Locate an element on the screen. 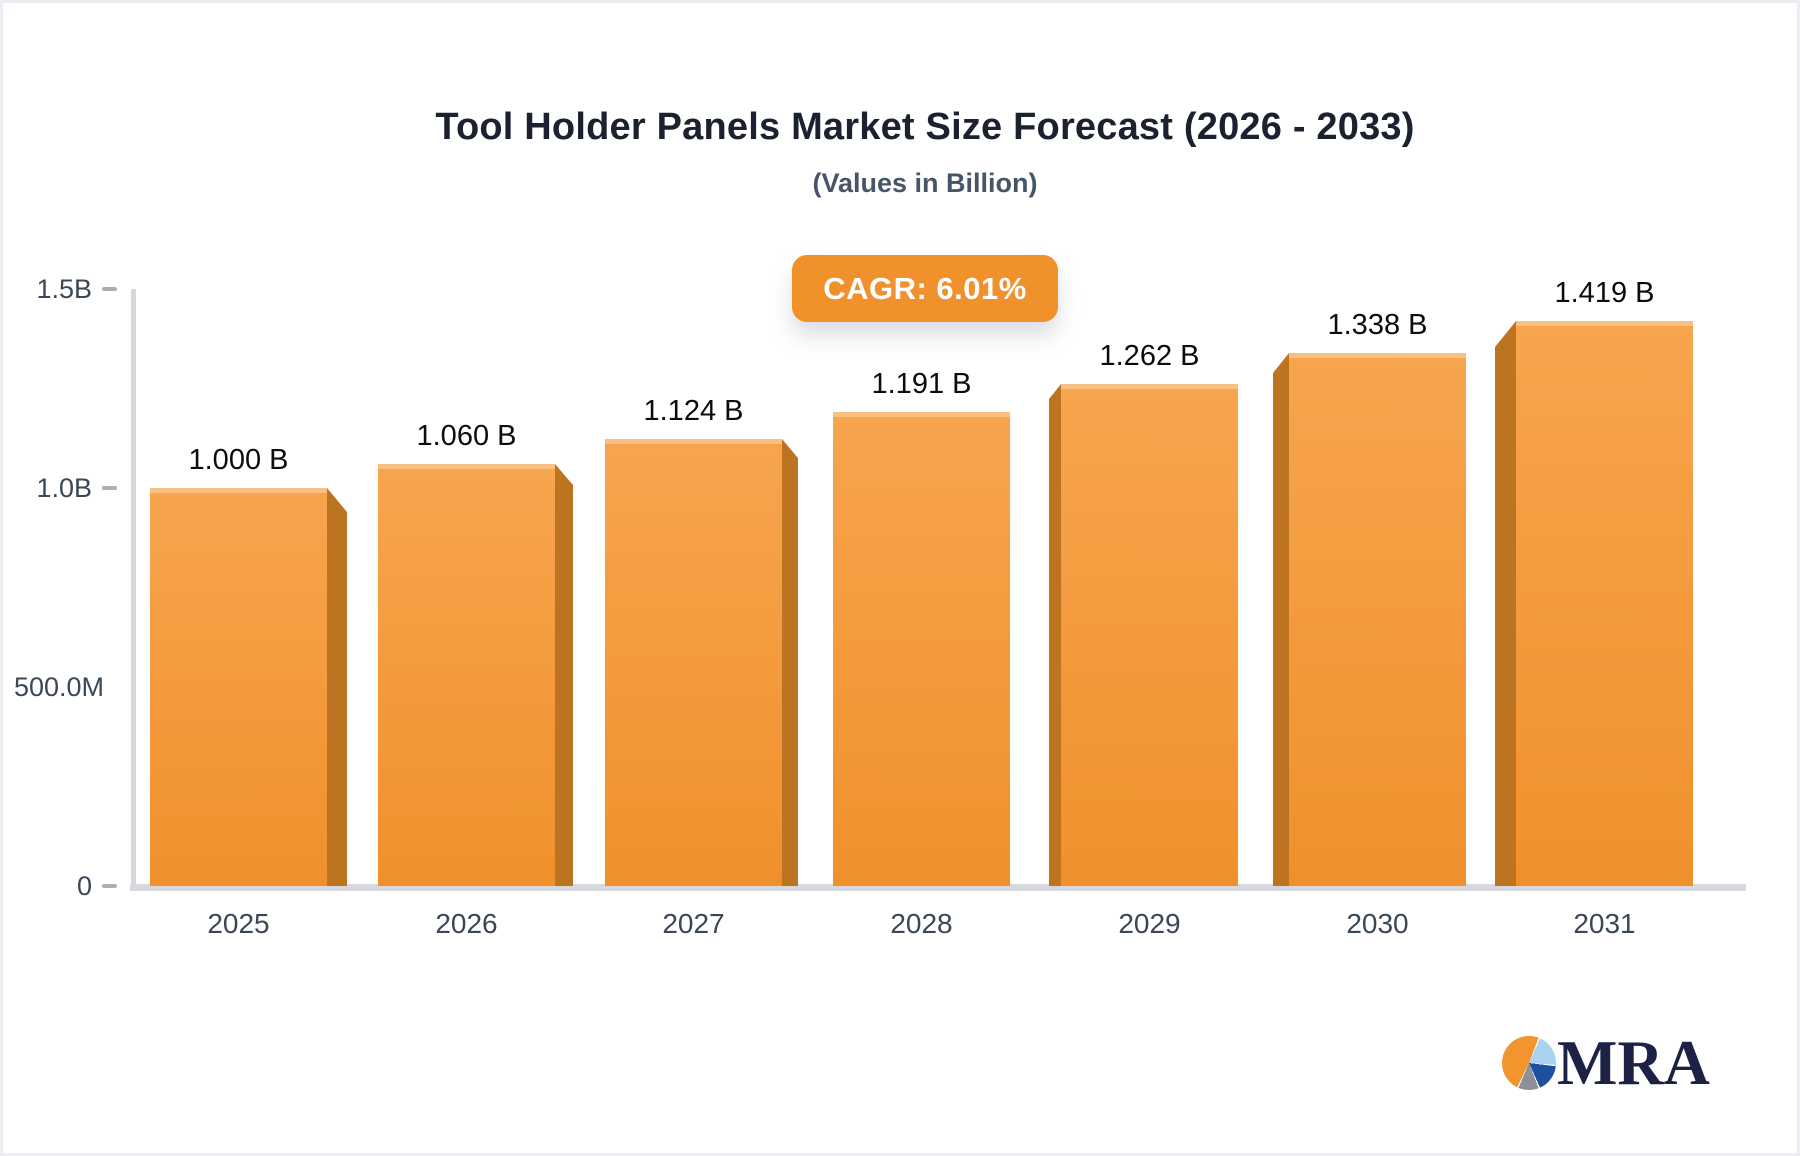  bar-side-2025 is located at coordinates (337, 687).